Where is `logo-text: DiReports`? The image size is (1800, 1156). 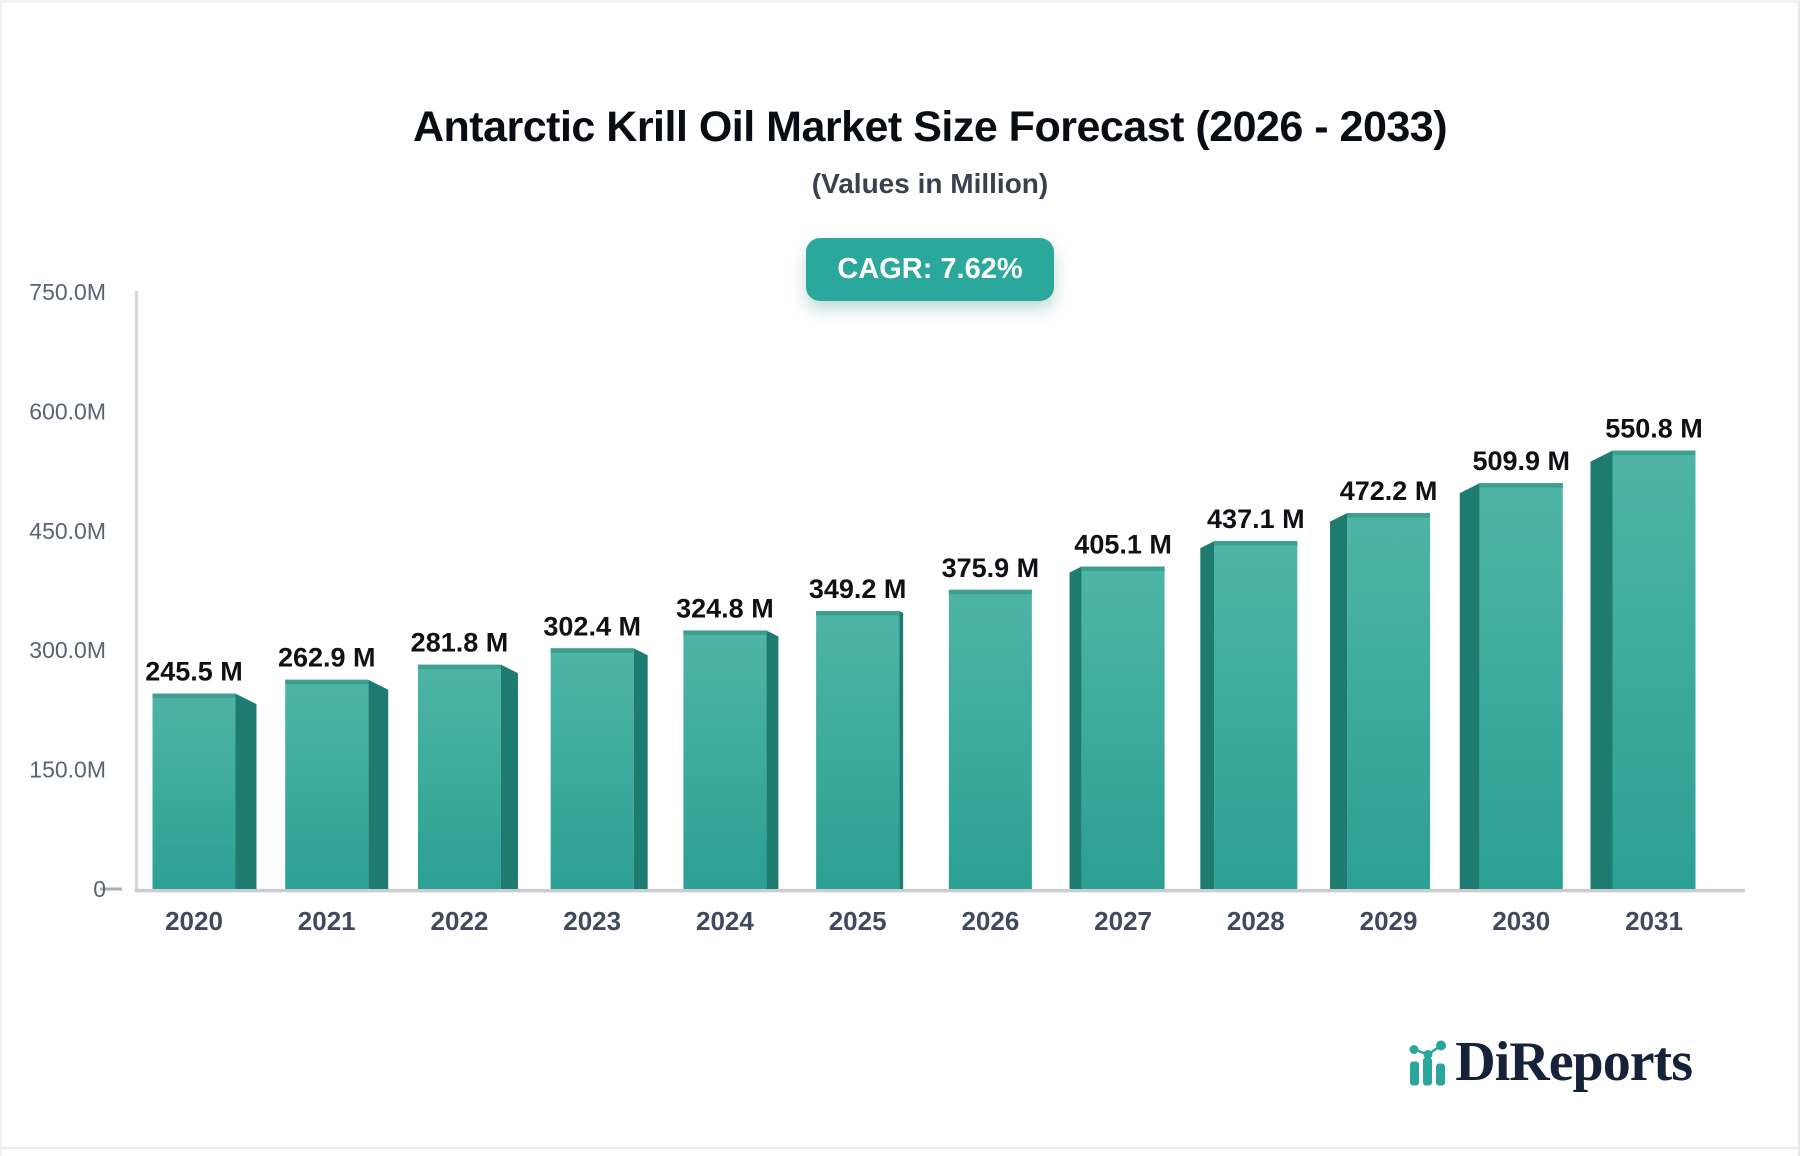
logo-text: DiReports is located at coordinates (1574, 1061).